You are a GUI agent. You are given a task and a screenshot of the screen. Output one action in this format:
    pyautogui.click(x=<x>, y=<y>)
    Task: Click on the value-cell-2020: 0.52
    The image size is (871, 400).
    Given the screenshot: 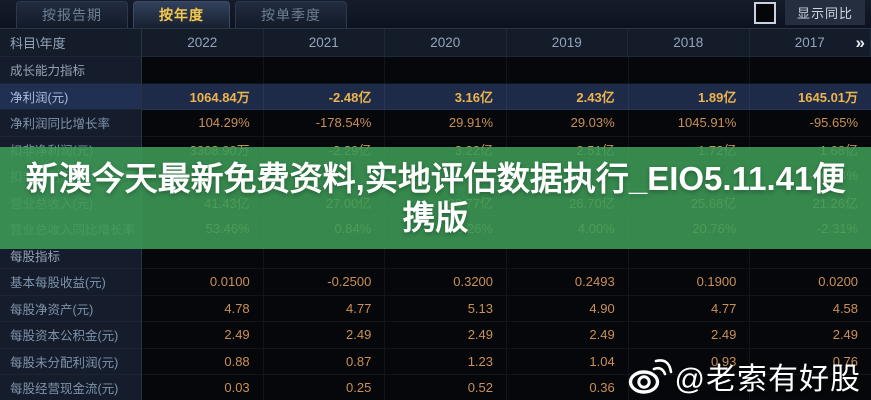 What is the action you would take?
    pyautogui.click(x=446, y=387)
    